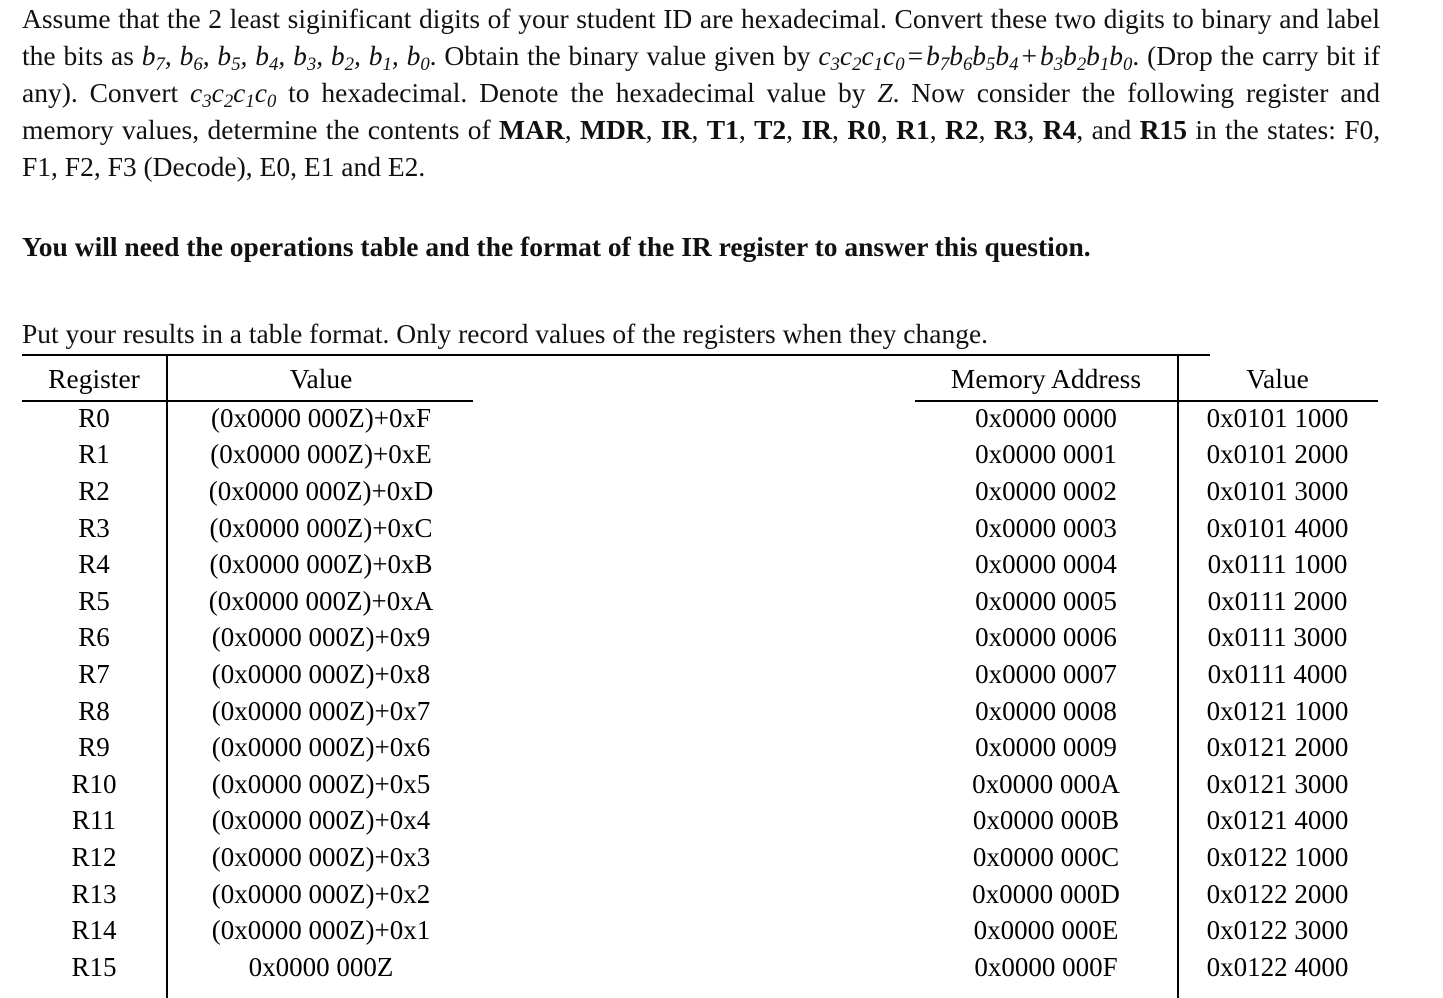  What do you see at coordinates (321, 893) in the screenshot?
I see `register-value-cell: (0x0000 000Z)+0x2` at bounding box center [321, 893].